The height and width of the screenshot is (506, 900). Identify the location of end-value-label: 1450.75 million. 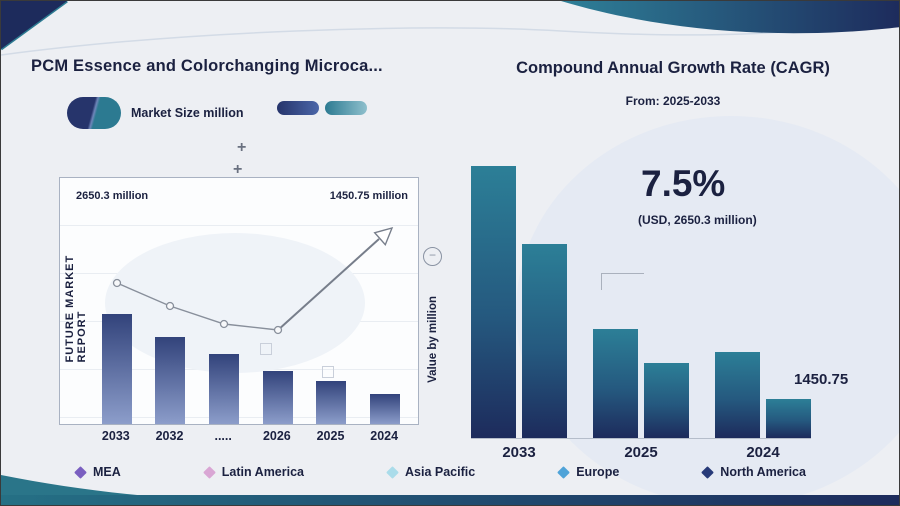
(368, 196).